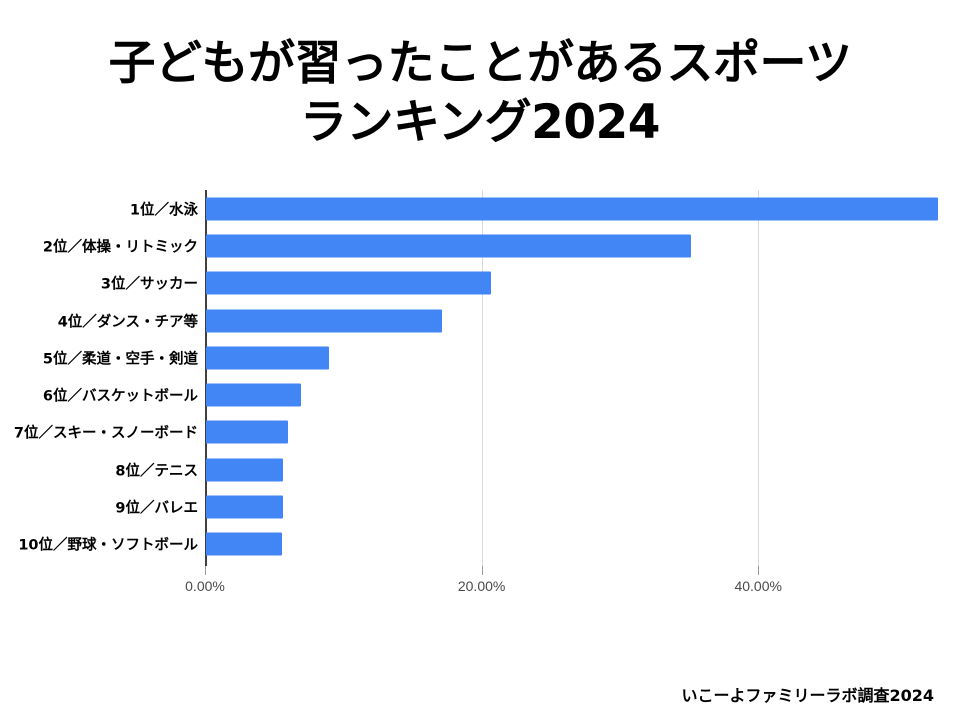 The image size is (960, 720). Describe the element at coordinates (105, 433) in the screenshot. I see `bar-category-label: 7位／スキー・スノーボード` at that location.